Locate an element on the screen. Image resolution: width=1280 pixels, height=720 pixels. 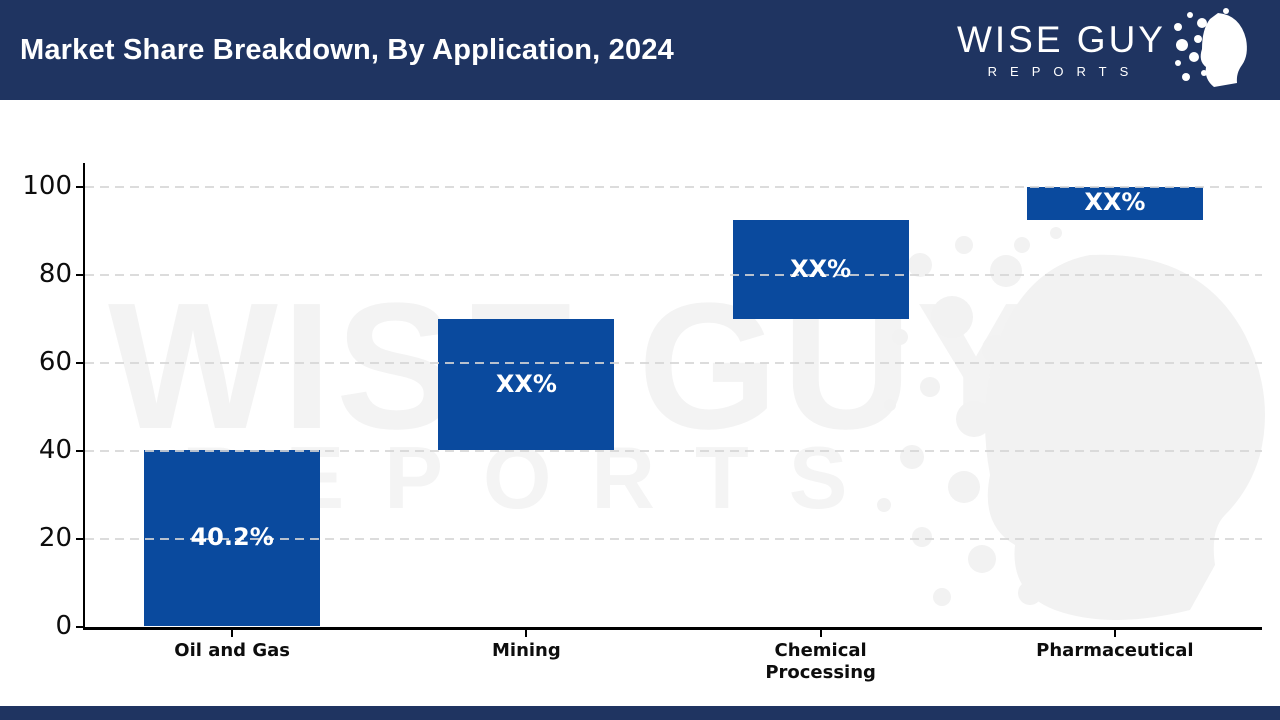
category-label-chemical-processing: Chemical Processing is located at coordinates (821, 662).